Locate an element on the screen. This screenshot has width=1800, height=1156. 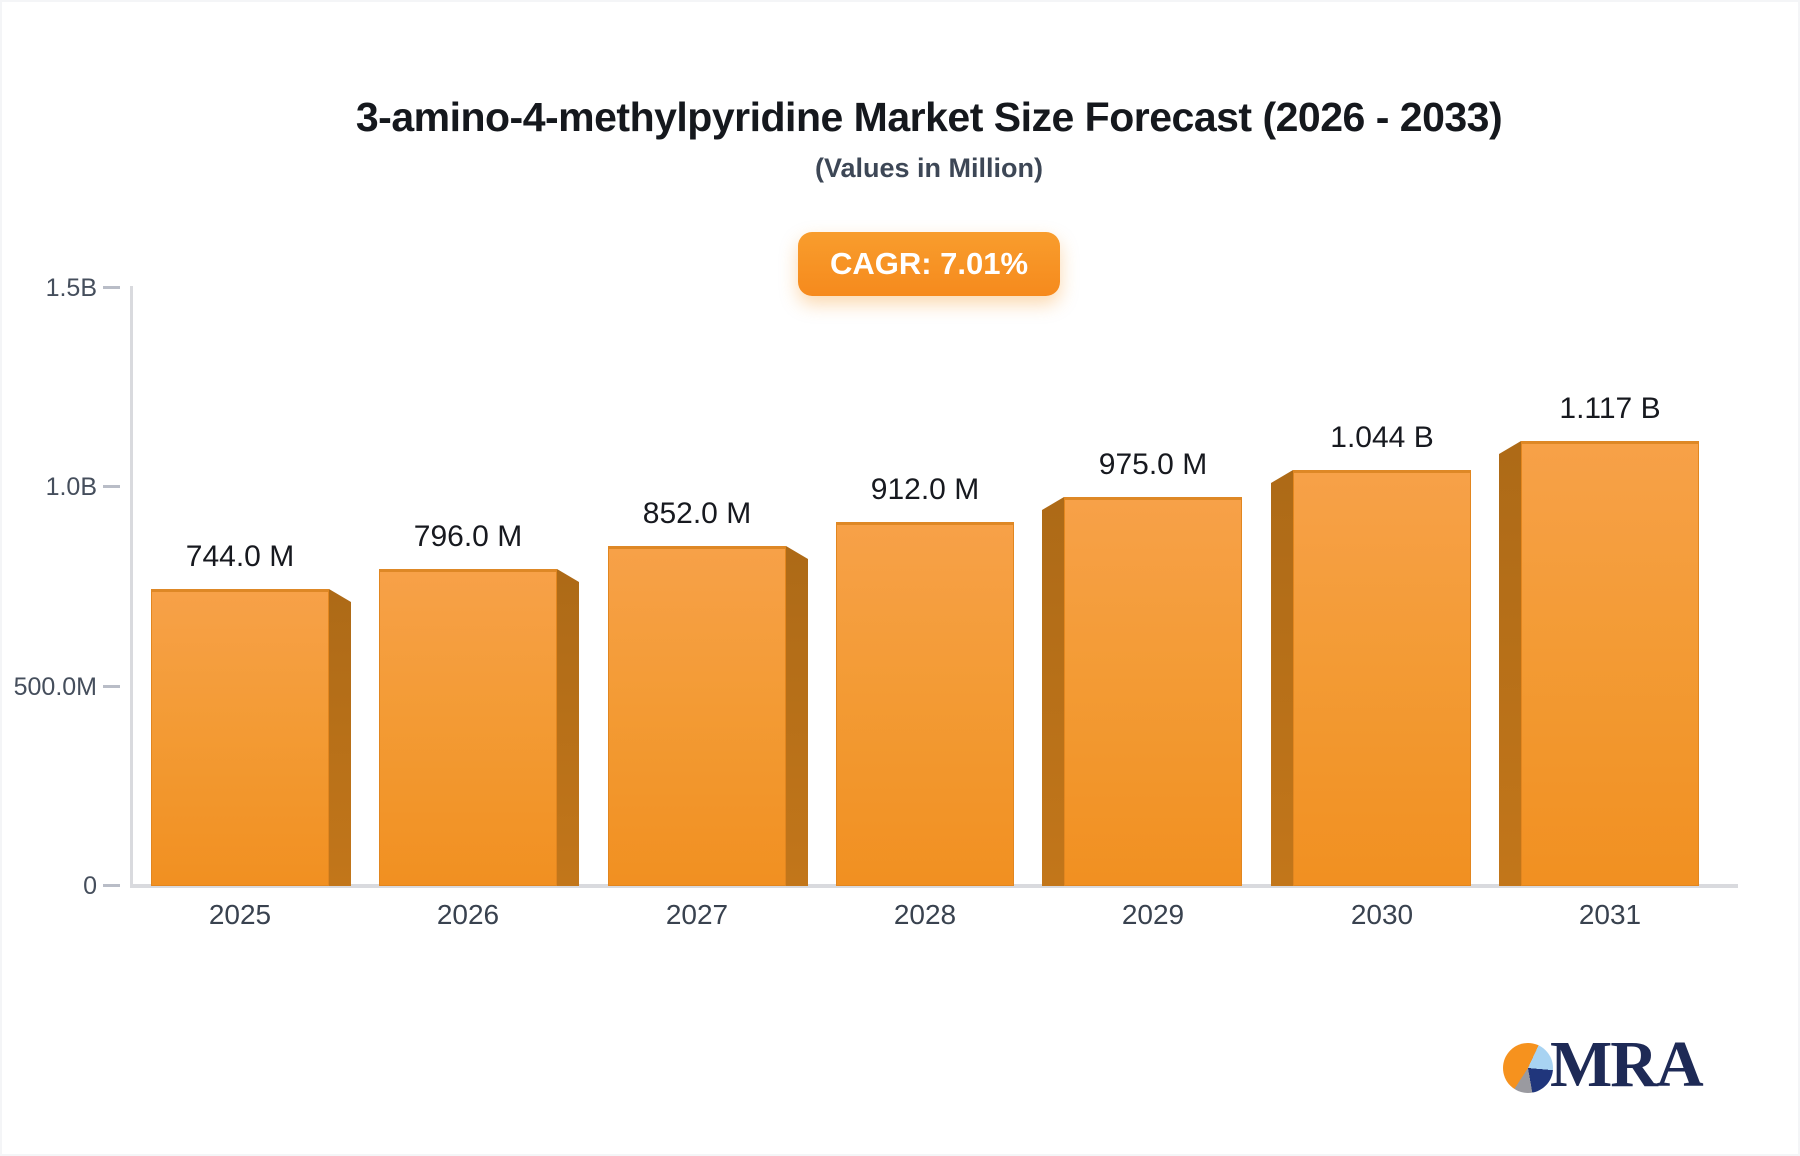
bar-value-label-2030: 1.044 B is located at coordinates (1382, 437).